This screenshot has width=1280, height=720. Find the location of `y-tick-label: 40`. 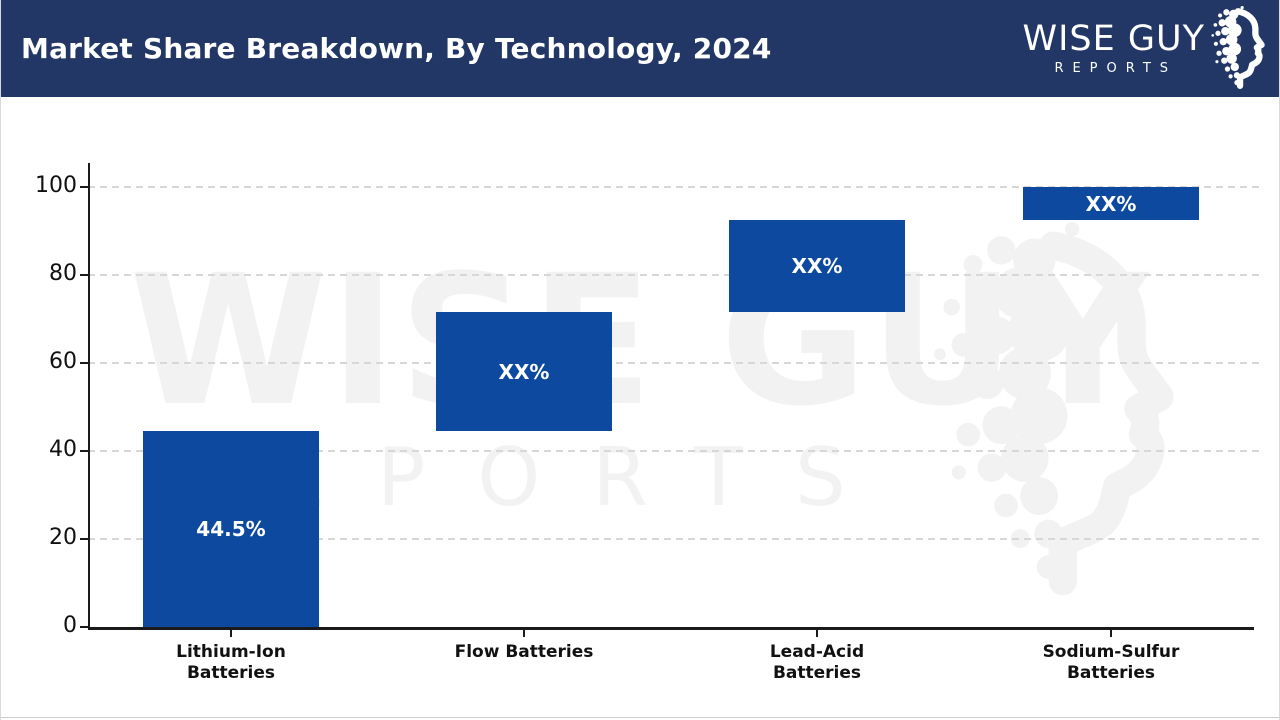

y-tick-label: 40 is located at coordinates (63, 449).